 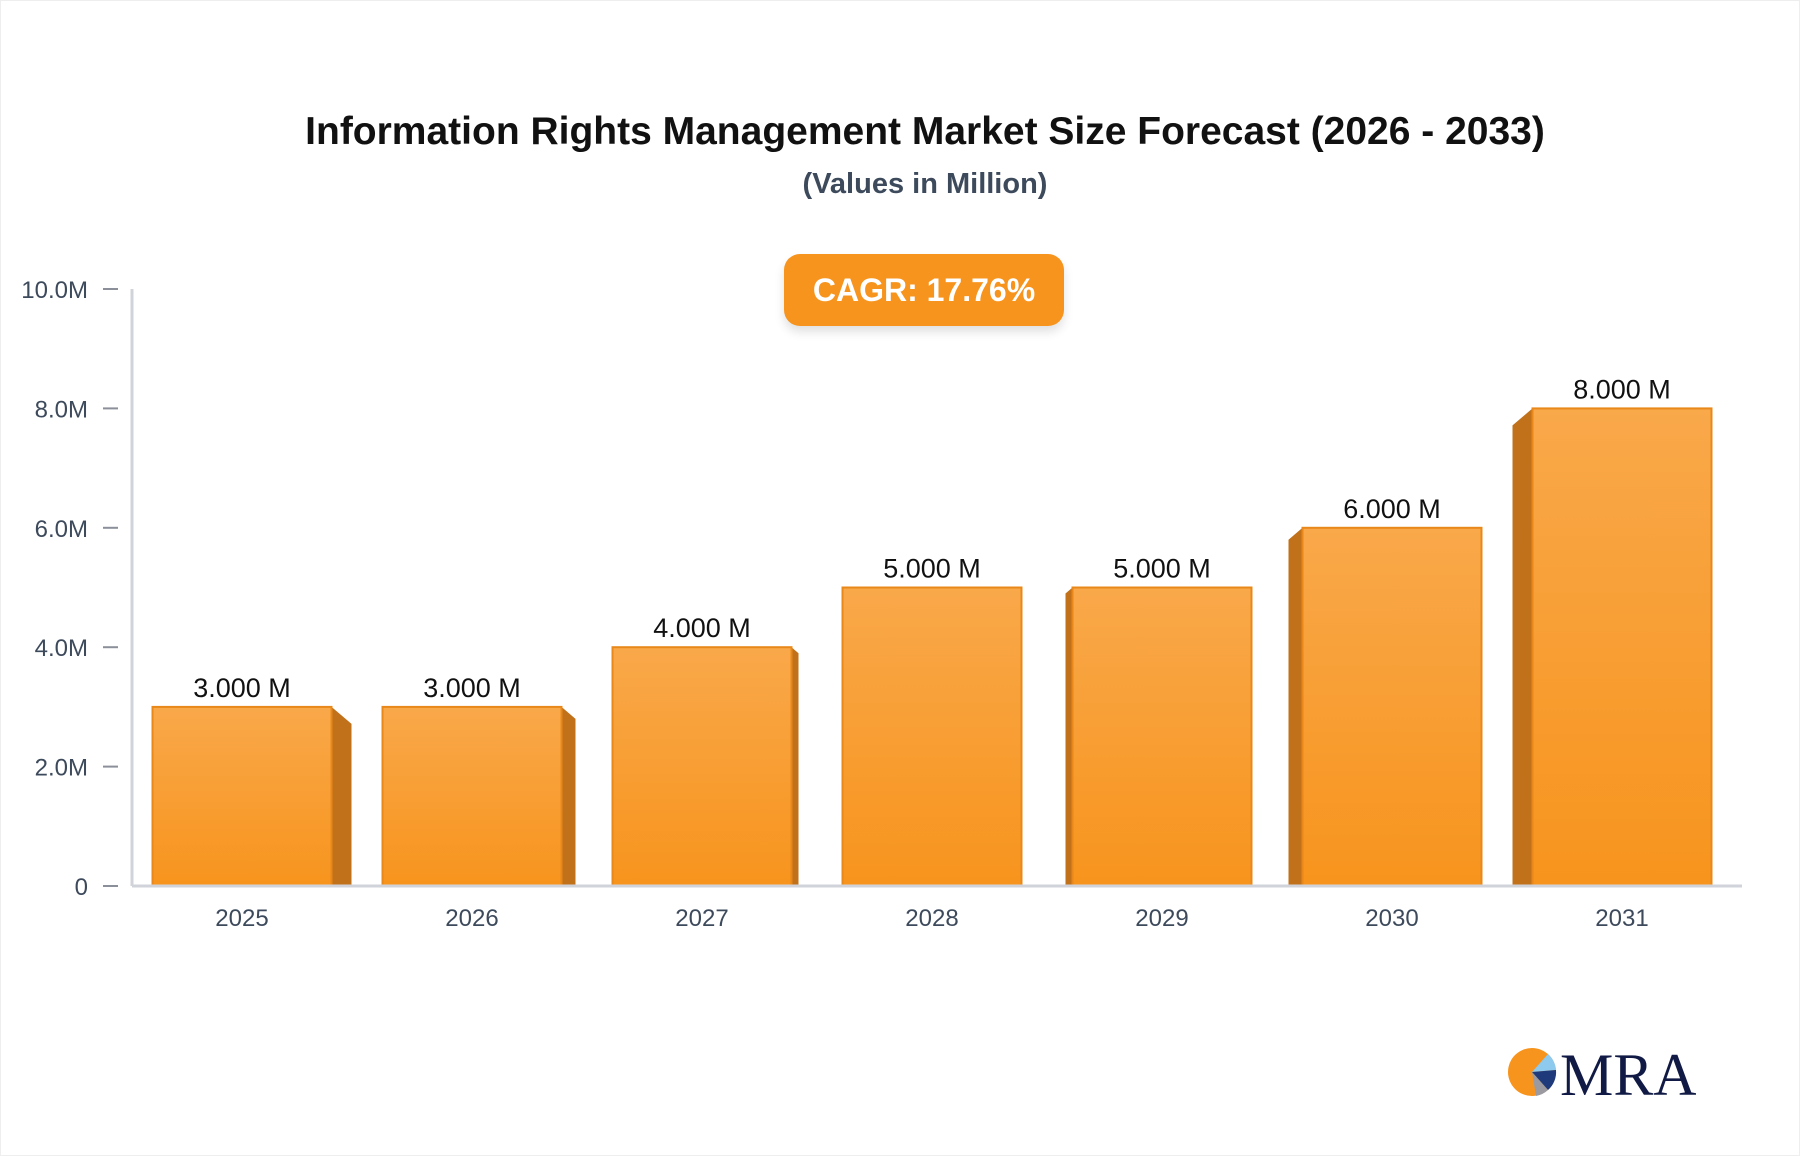 I want to click on y-tick-label: 10.0M, so click(x=54, y=290).